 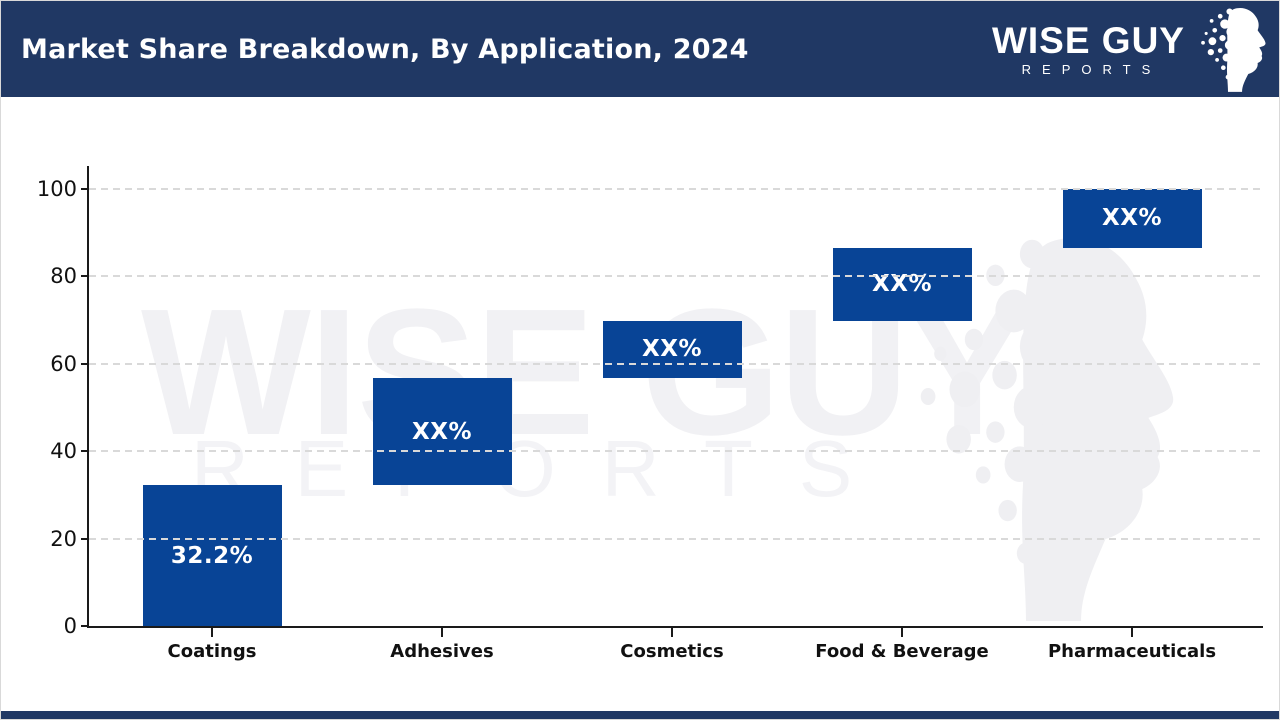 What do you see at coordinates (442, 651) in the screenshot?
I see `x-category-label: Adhesives` at bounding box center [442, 651].